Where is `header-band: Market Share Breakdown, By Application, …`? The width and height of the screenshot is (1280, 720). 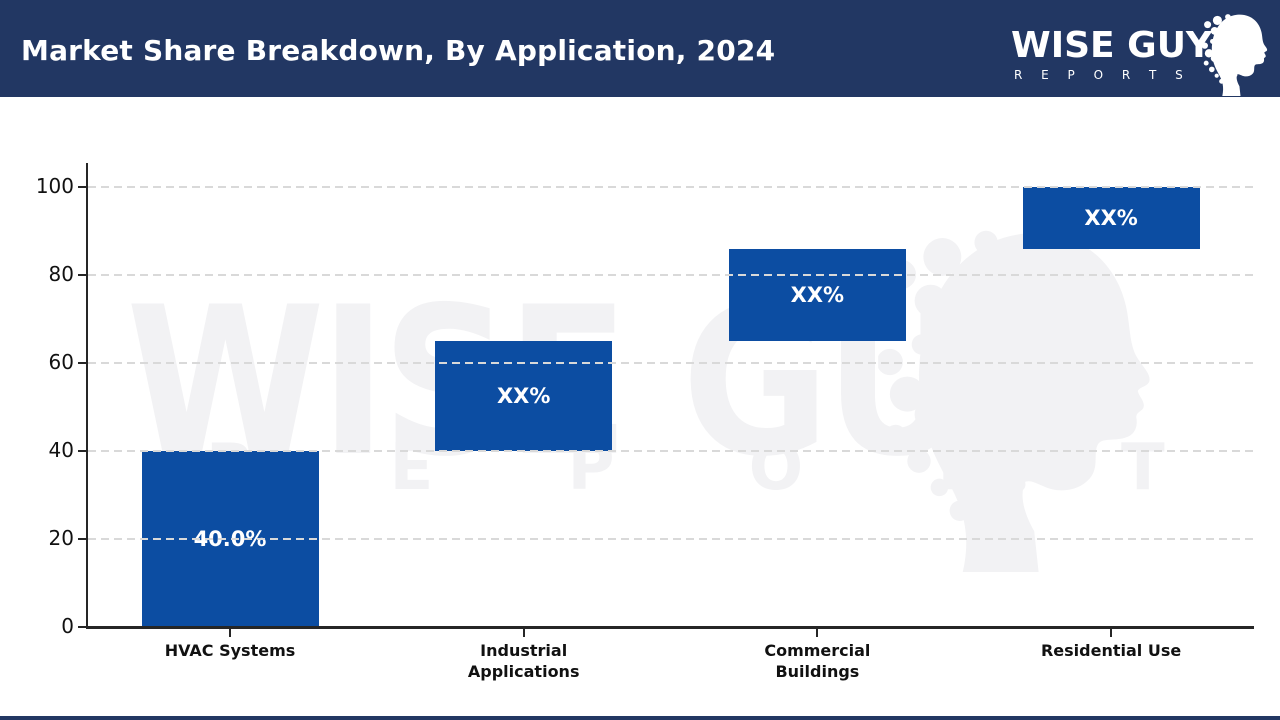
header-band: Market Share Breakdown, By Application, … is located at coordinates (640, 48).